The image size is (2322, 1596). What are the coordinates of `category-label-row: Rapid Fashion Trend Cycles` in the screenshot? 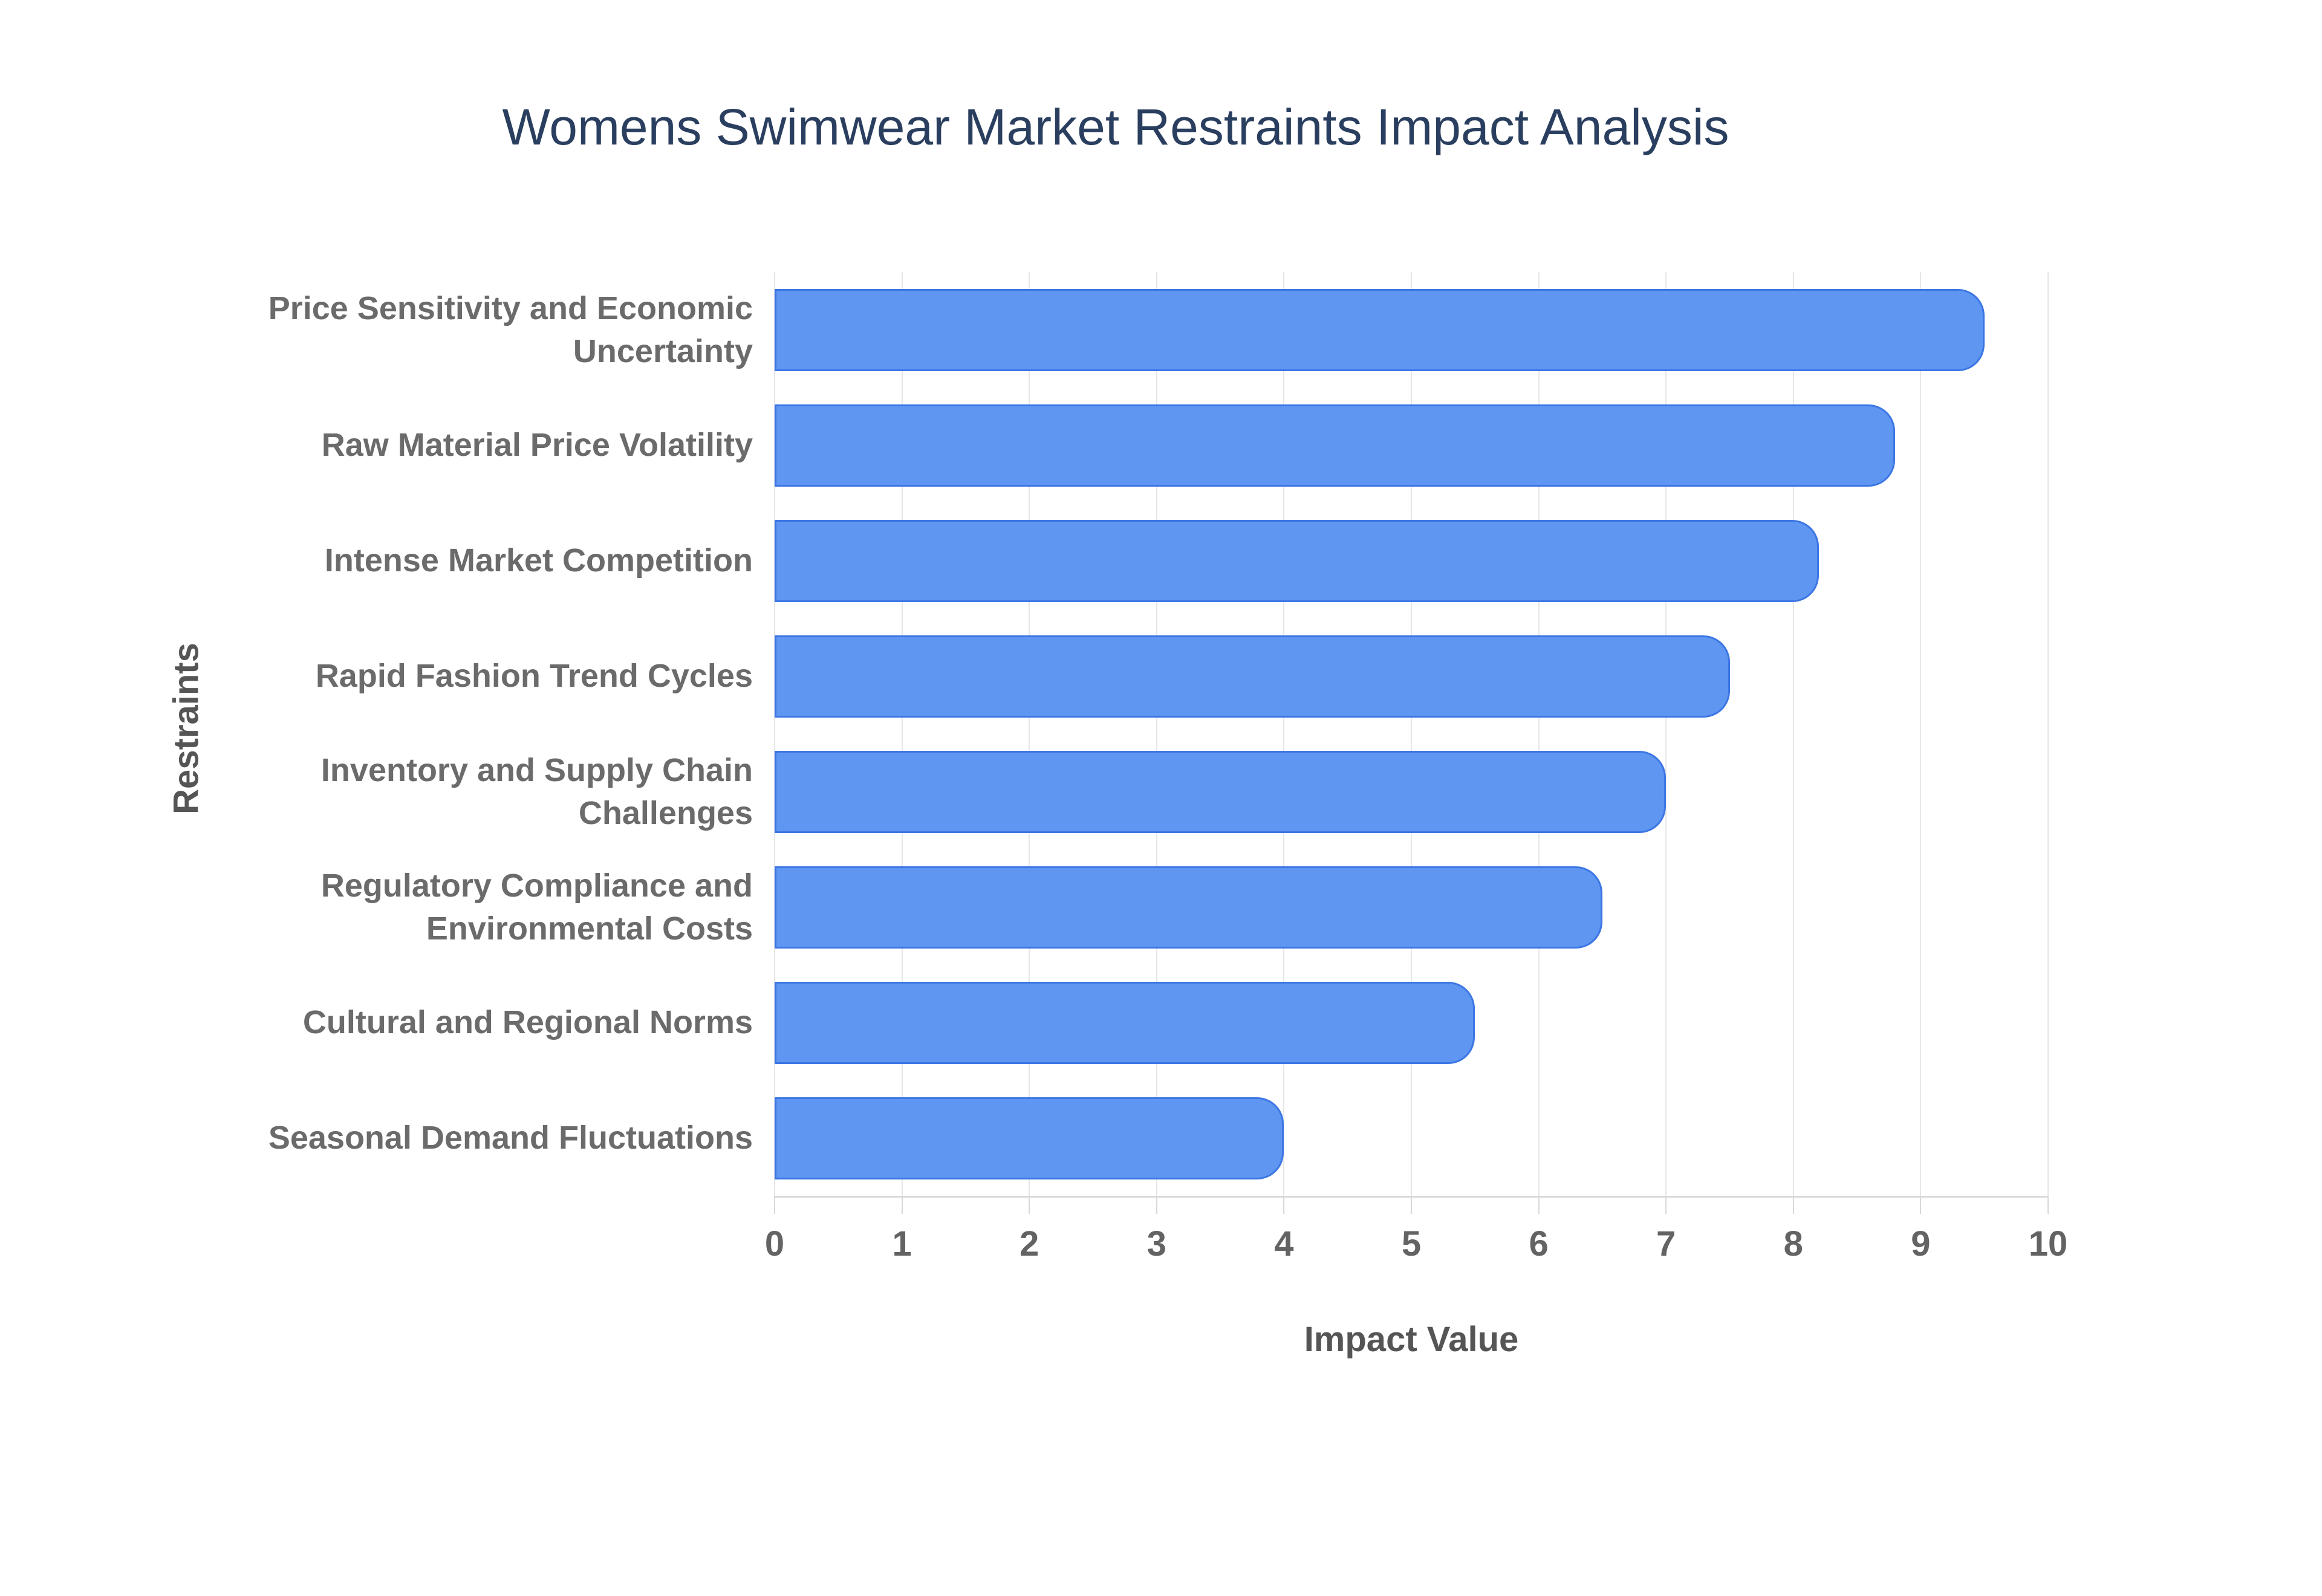 It's located at (461, 676).